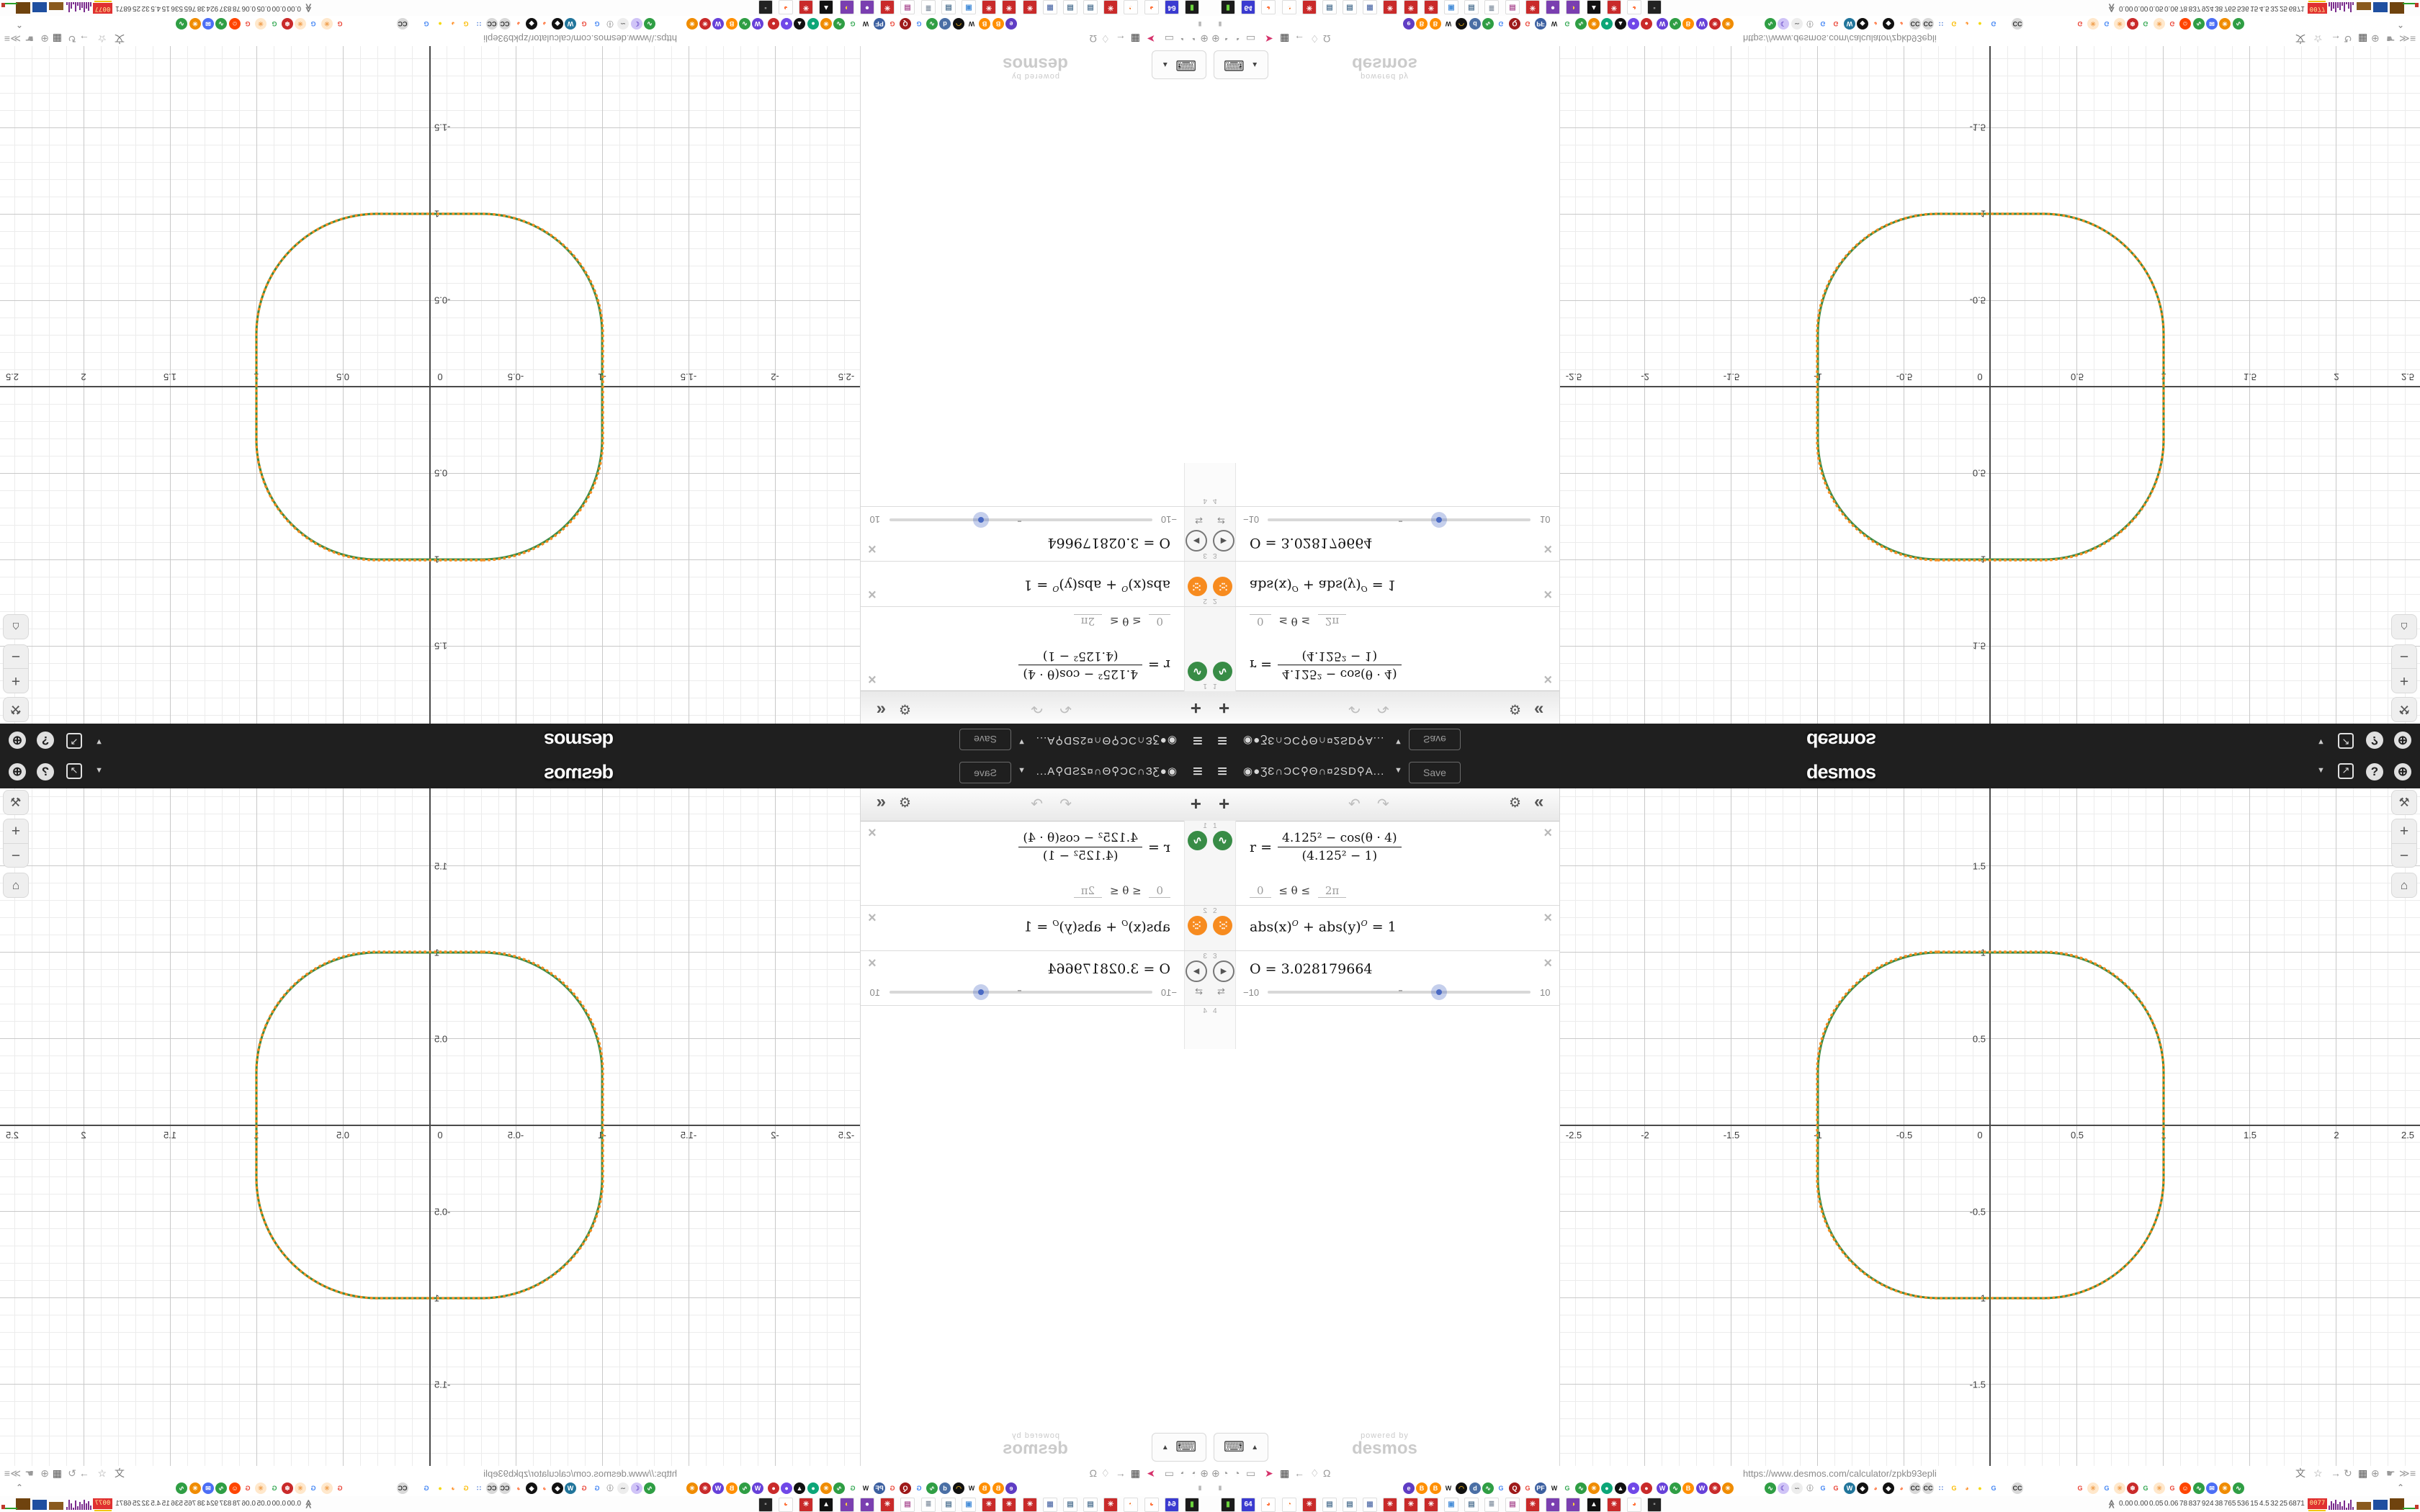 The width and height of the screenshot is (2420, 1512). I want to click on bookmark-favicon: ∽, so click(623, 24).